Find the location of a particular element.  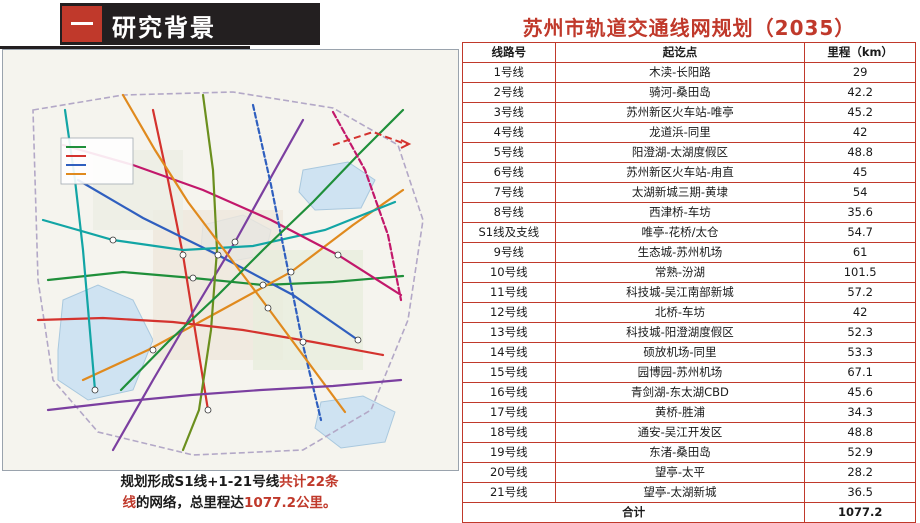

cell-line: 11号线 is located at coordinates (509, 292).